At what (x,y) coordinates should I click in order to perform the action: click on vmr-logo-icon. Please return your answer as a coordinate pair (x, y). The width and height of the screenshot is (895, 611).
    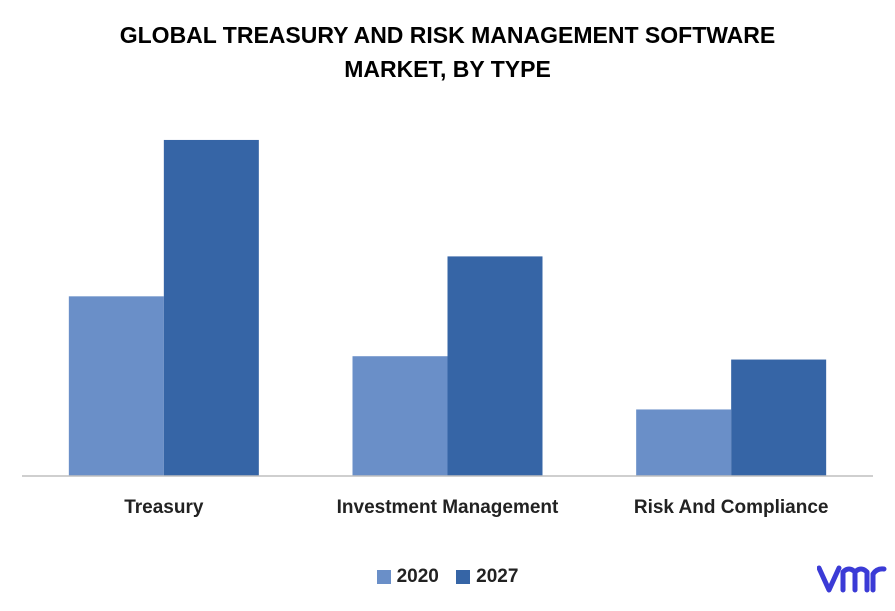
    Looking at the image, I should click on (851, 581).